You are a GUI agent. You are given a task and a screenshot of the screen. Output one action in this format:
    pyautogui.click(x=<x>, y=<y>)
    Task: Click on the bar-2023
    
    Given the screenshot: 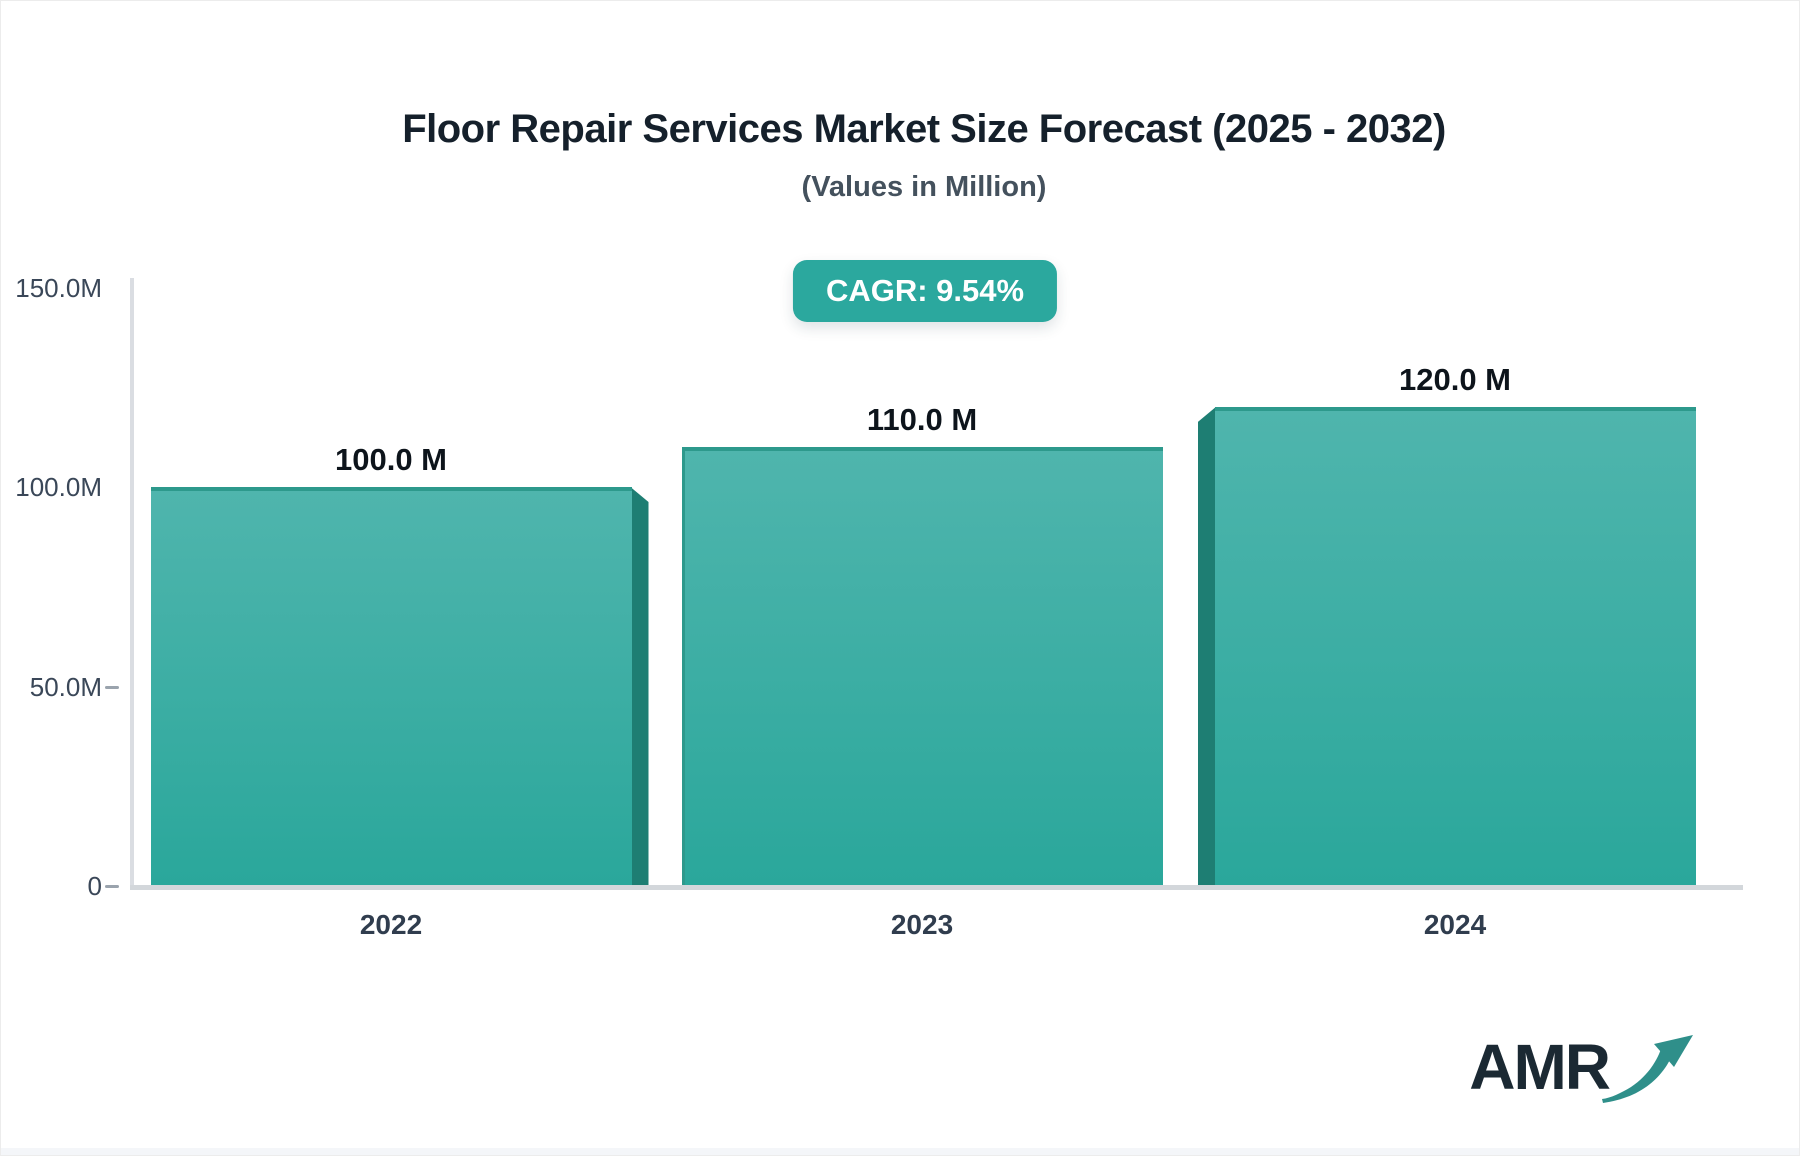 What is the action you would take?
    pyautogui.click(x=922, y=666)
    